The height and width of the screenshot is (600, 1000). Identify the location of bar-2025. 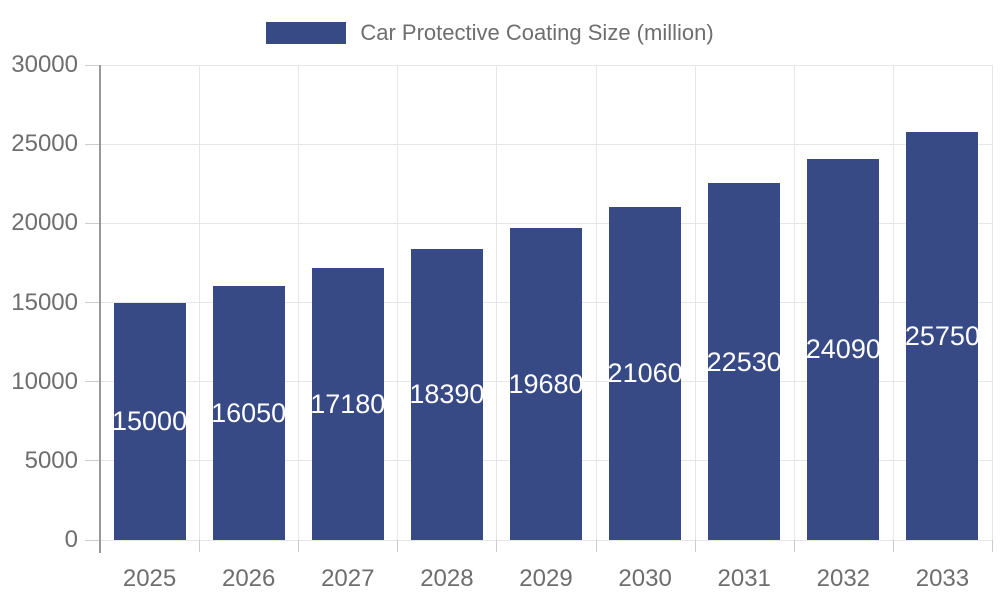
(149, 421).